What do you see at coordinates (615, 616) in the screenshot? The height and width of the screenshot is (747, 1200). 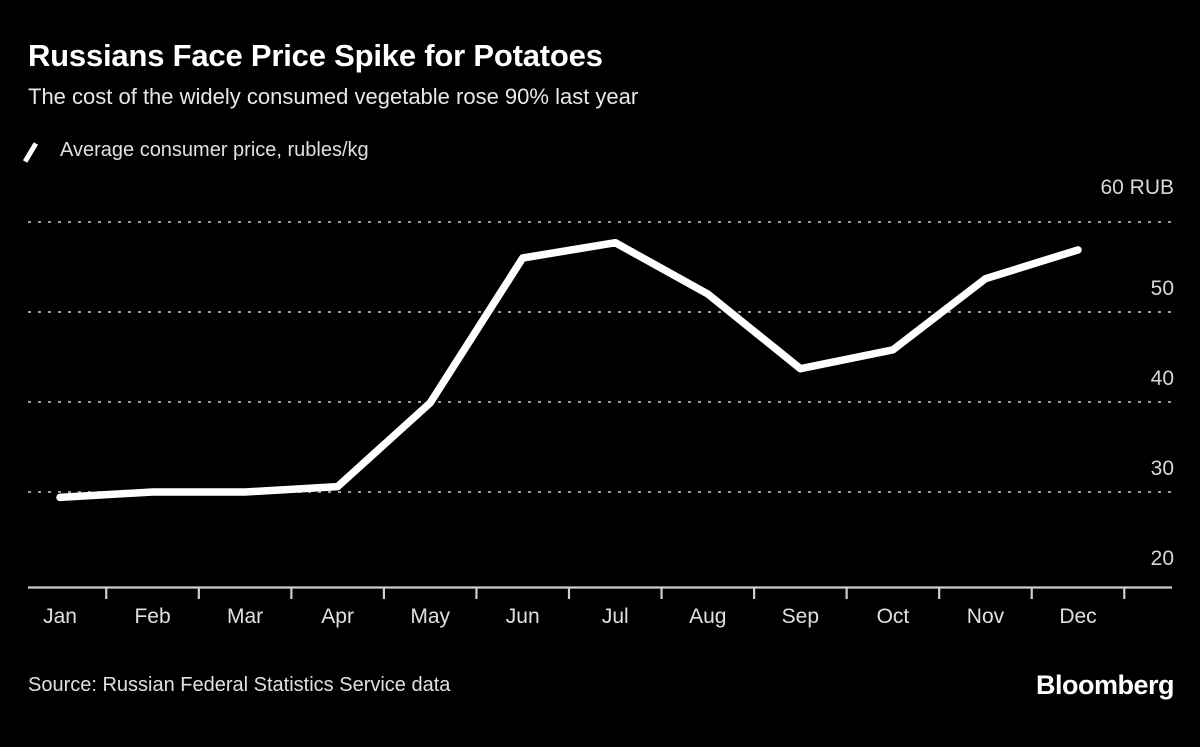 I see `x-axis-tick-jul: Jul` at bounding box center [615, 616].